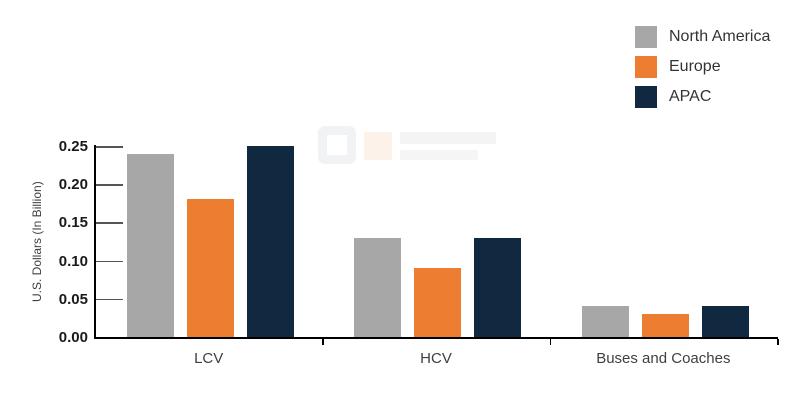 The image size is (800, 401). What do you see at coordinates (209, 358) in the screenshot?
I see `category-label-lcv: LCV` at bounding box center [209, 358].